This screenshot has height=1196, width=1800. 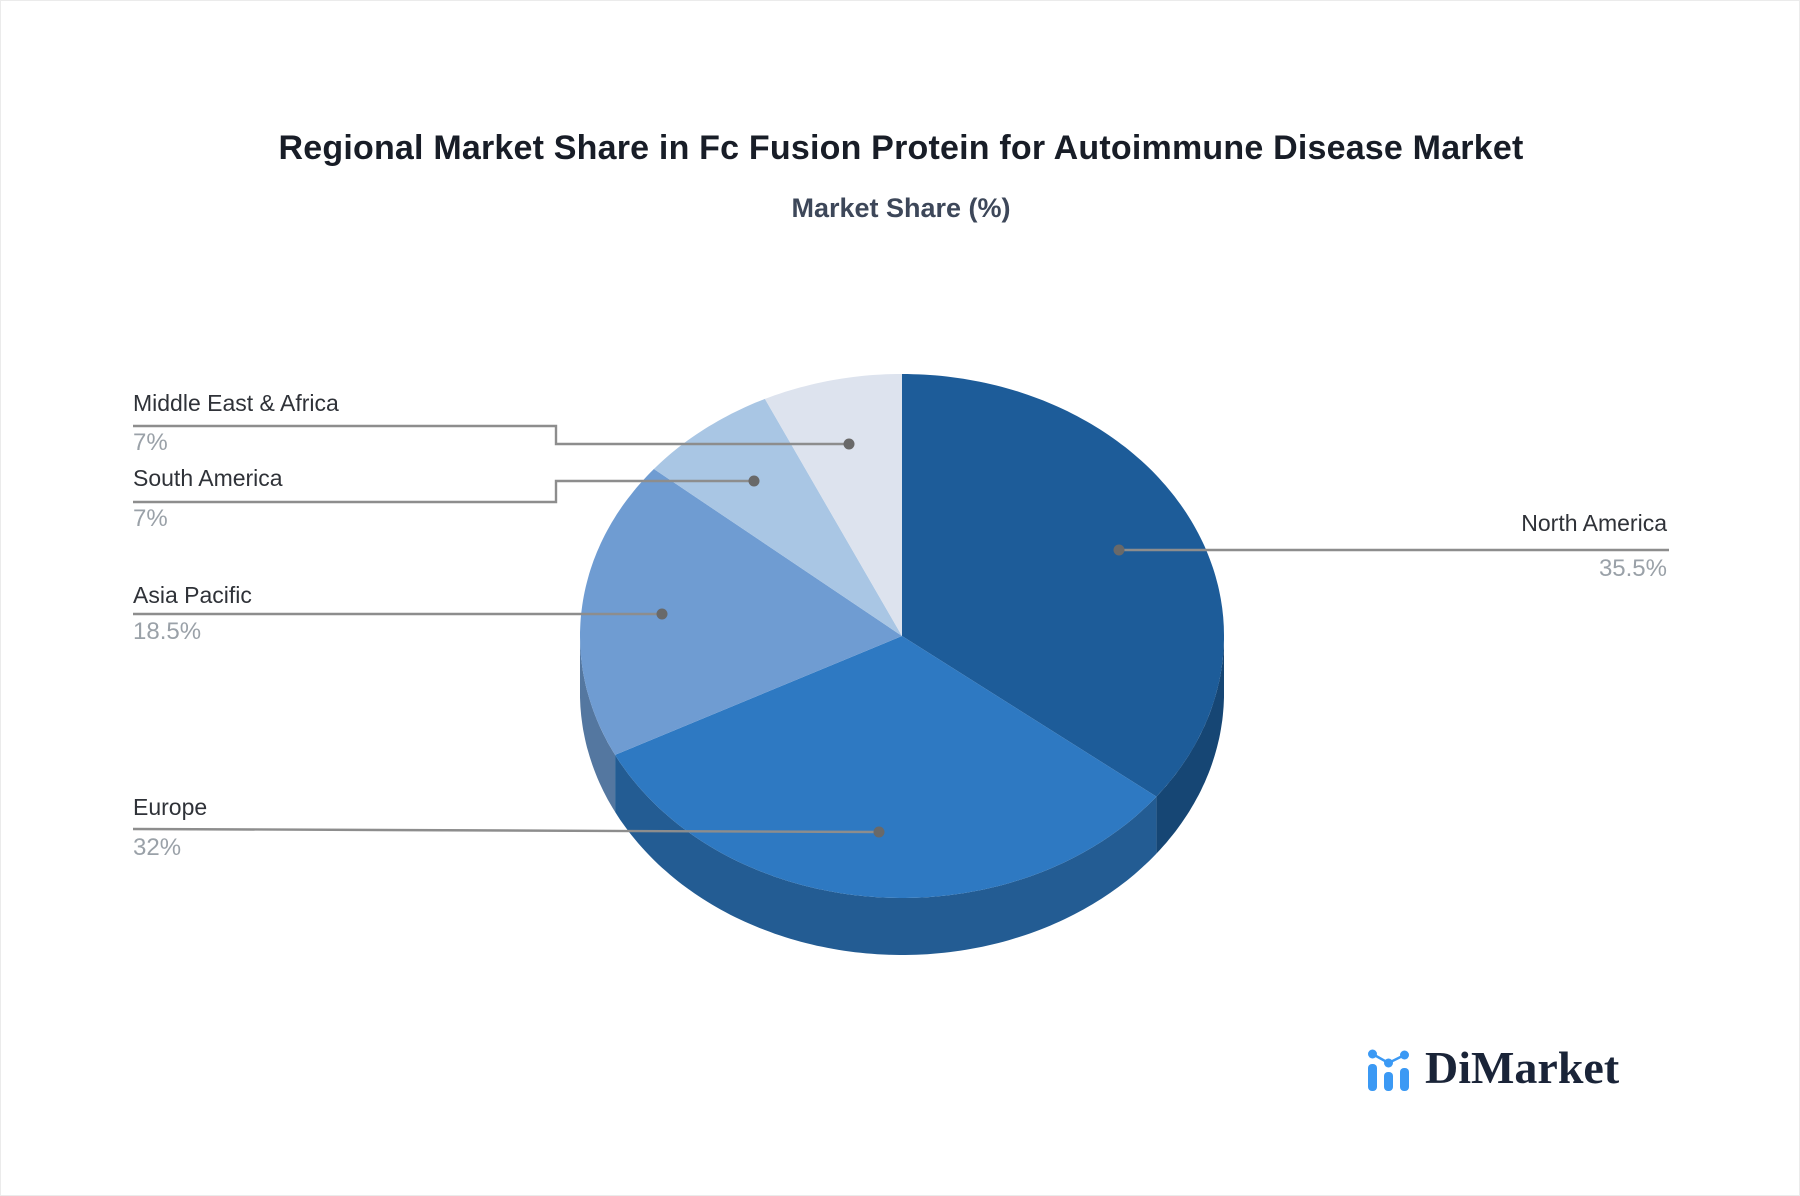 I want to click on callout-label-south-america: South America, so click(x=208, y=478).